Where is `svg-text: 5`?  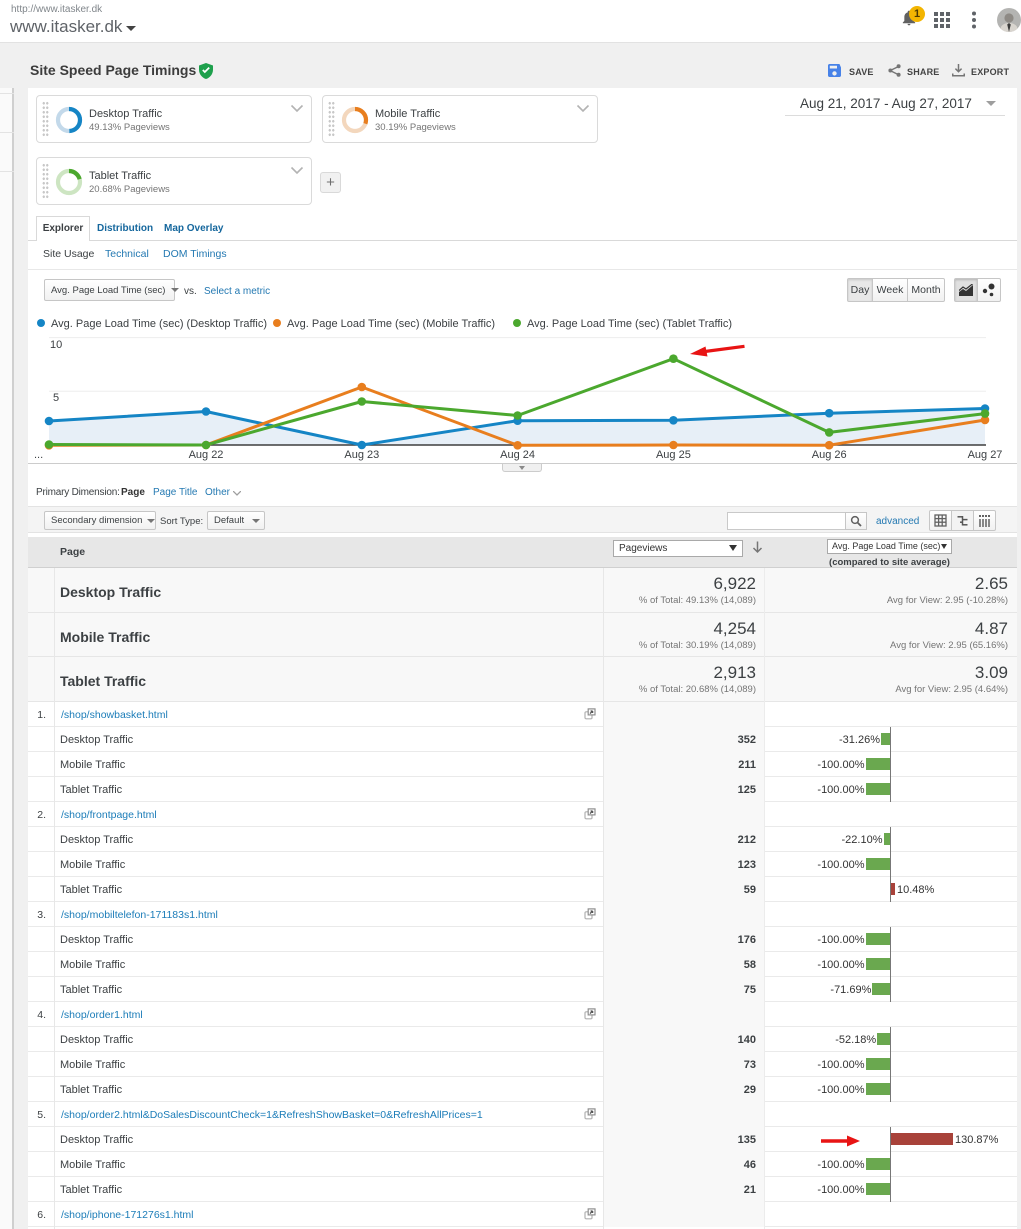
svg-text: 5 is located at coordinates (56, 398).